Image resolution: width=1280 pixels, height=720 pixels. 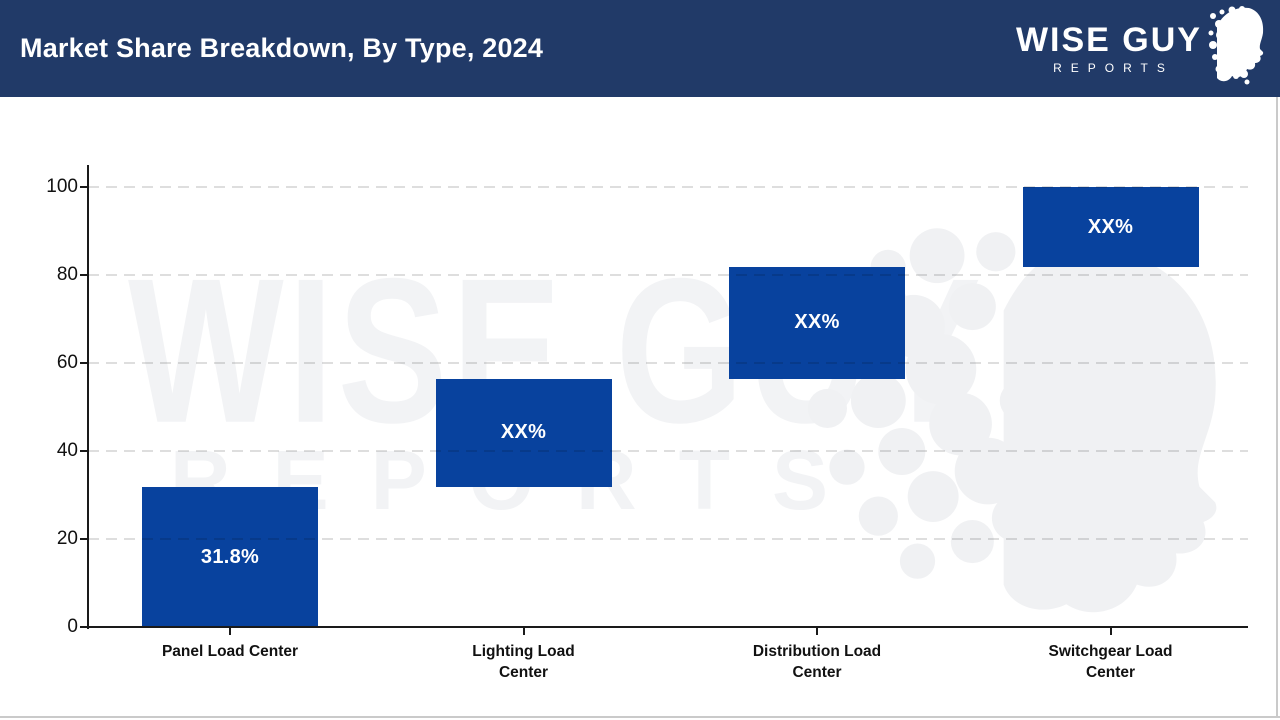 I want to click on frame-line-bottom, so click(x=640, y=717).